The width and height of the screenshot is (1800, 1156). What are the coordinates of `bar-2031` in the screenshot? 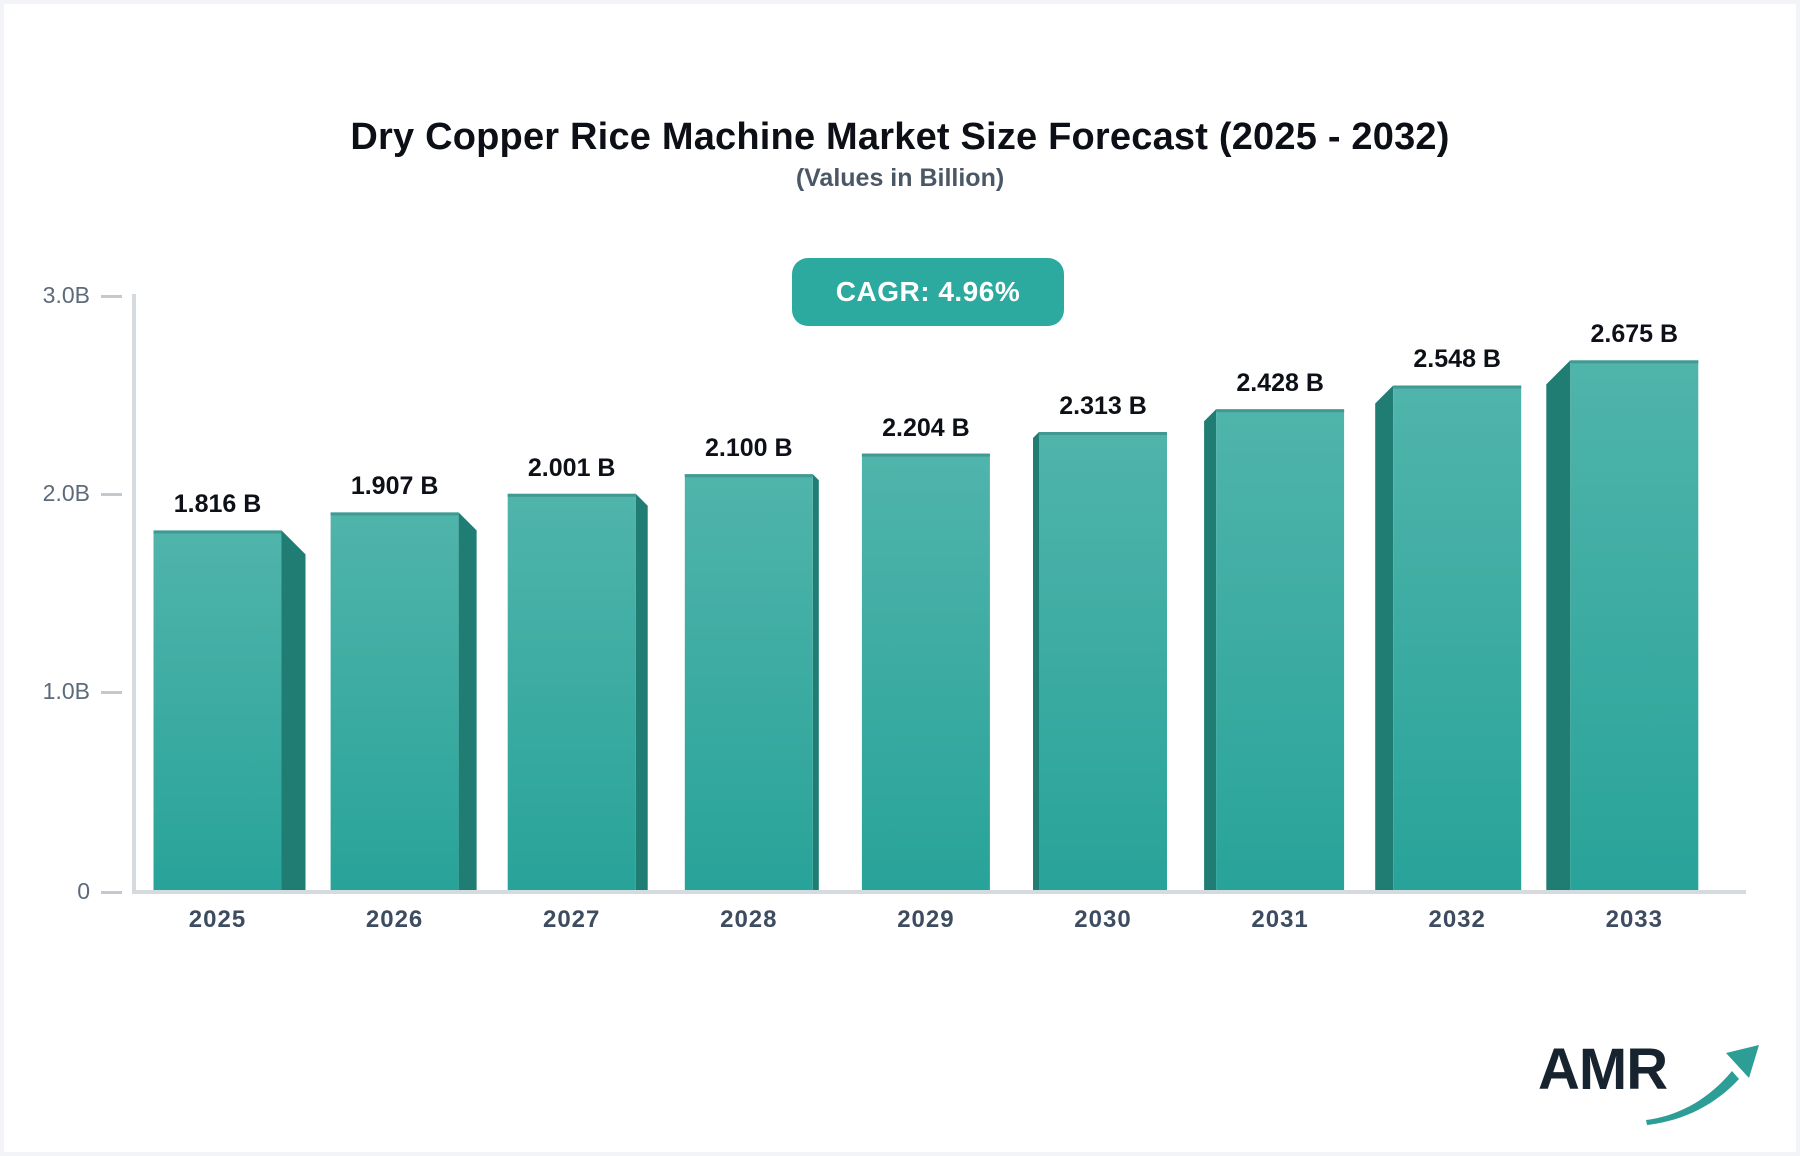 It's located at (1274, 649).